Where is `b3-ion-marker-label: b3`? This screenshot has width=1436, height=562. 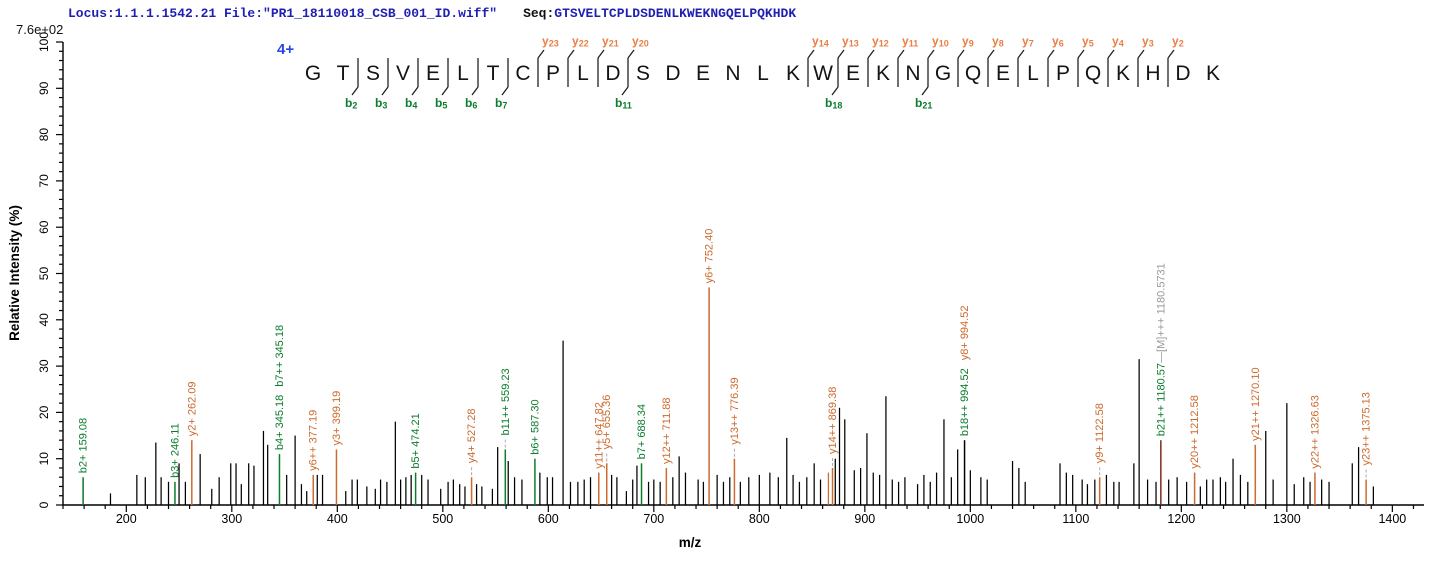
b3-ion-marker-label: b3 is located at coordinates (381, 103).